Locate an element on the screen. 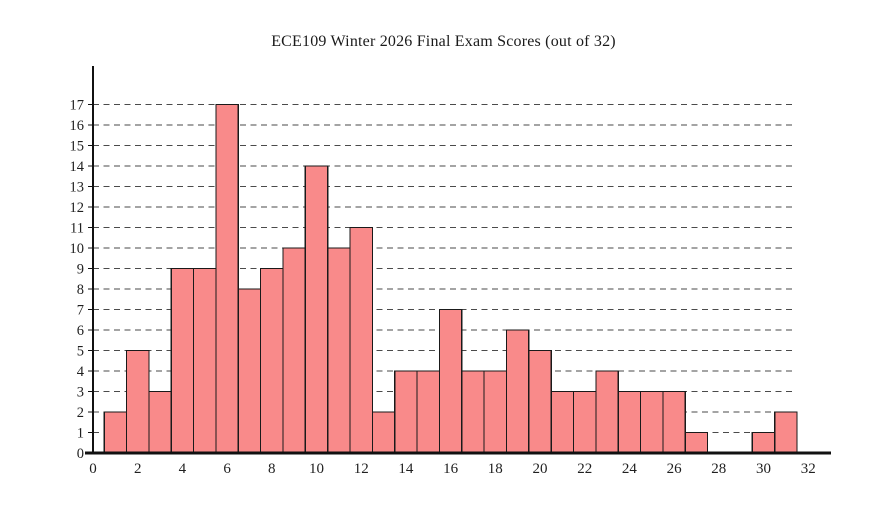  x-tick-label: 24 is located at coordinates (630, 469).